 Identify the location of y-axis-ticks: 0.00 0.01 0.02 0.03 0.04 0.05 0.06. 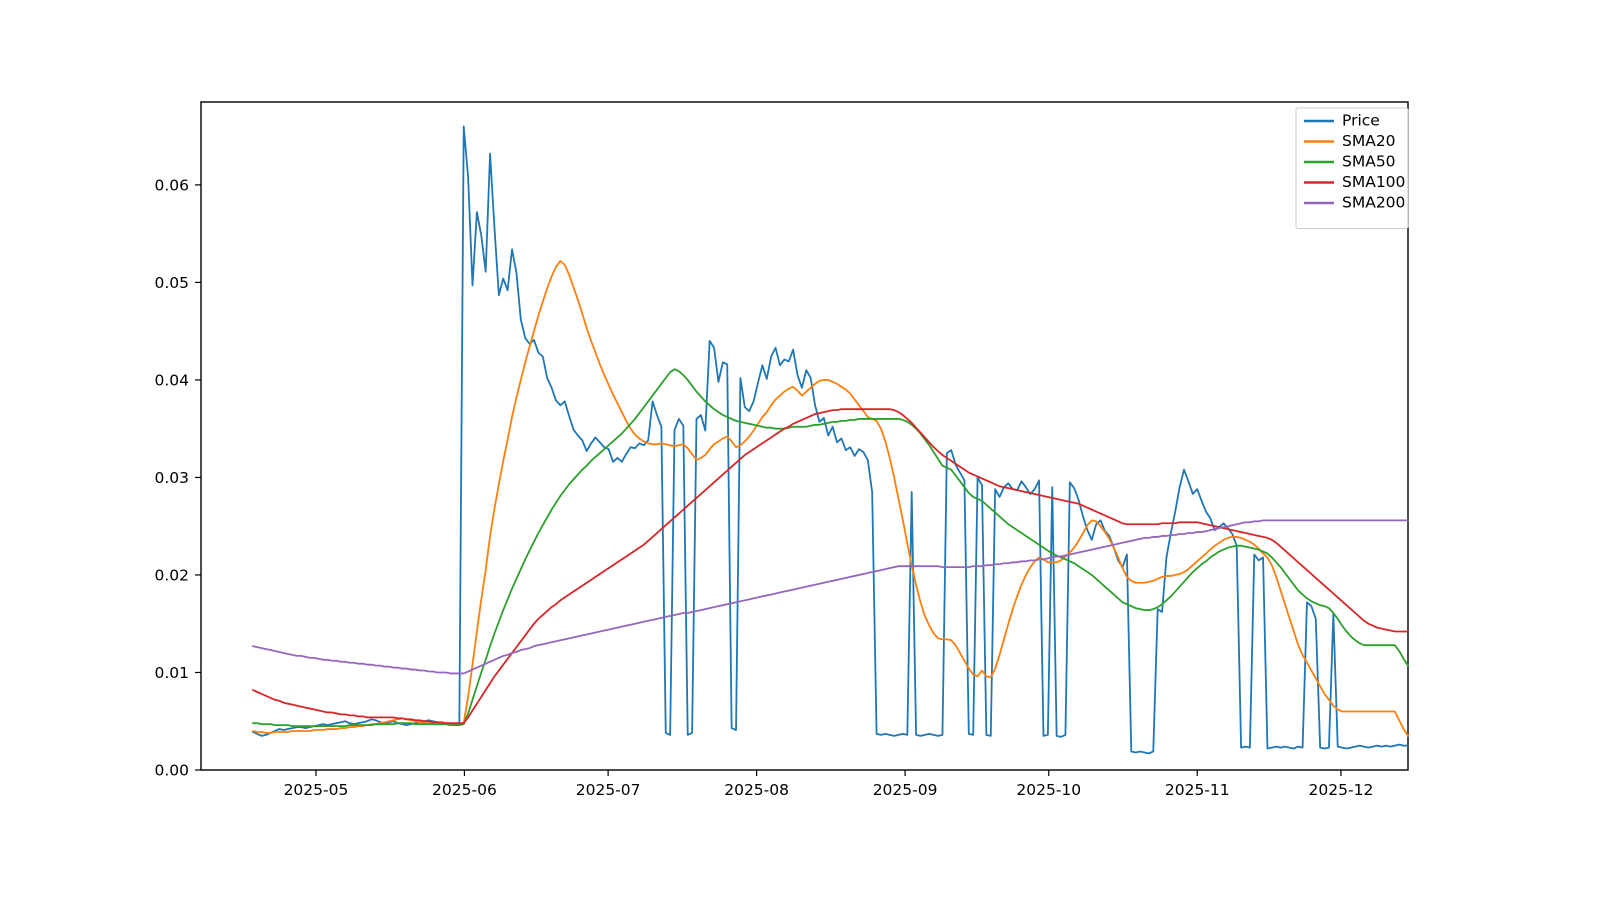
(177, 478).